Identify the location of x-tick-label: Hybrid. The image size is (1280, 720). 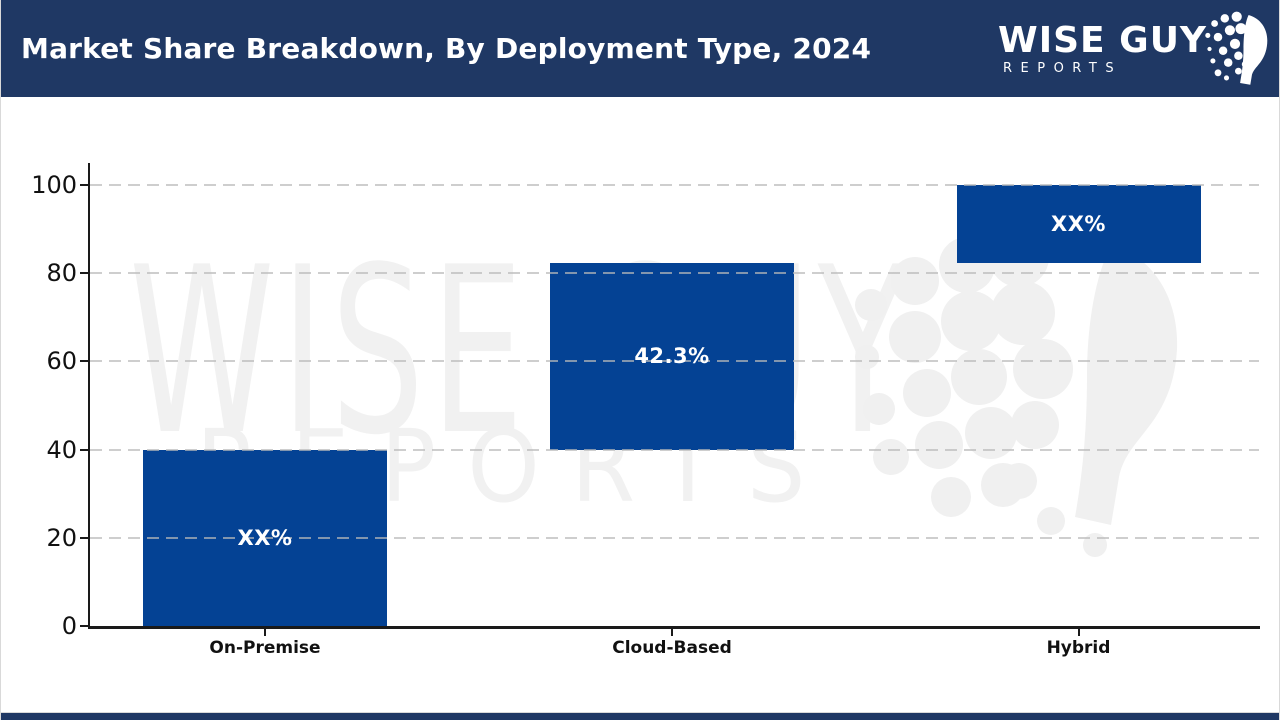
(1078, 648).